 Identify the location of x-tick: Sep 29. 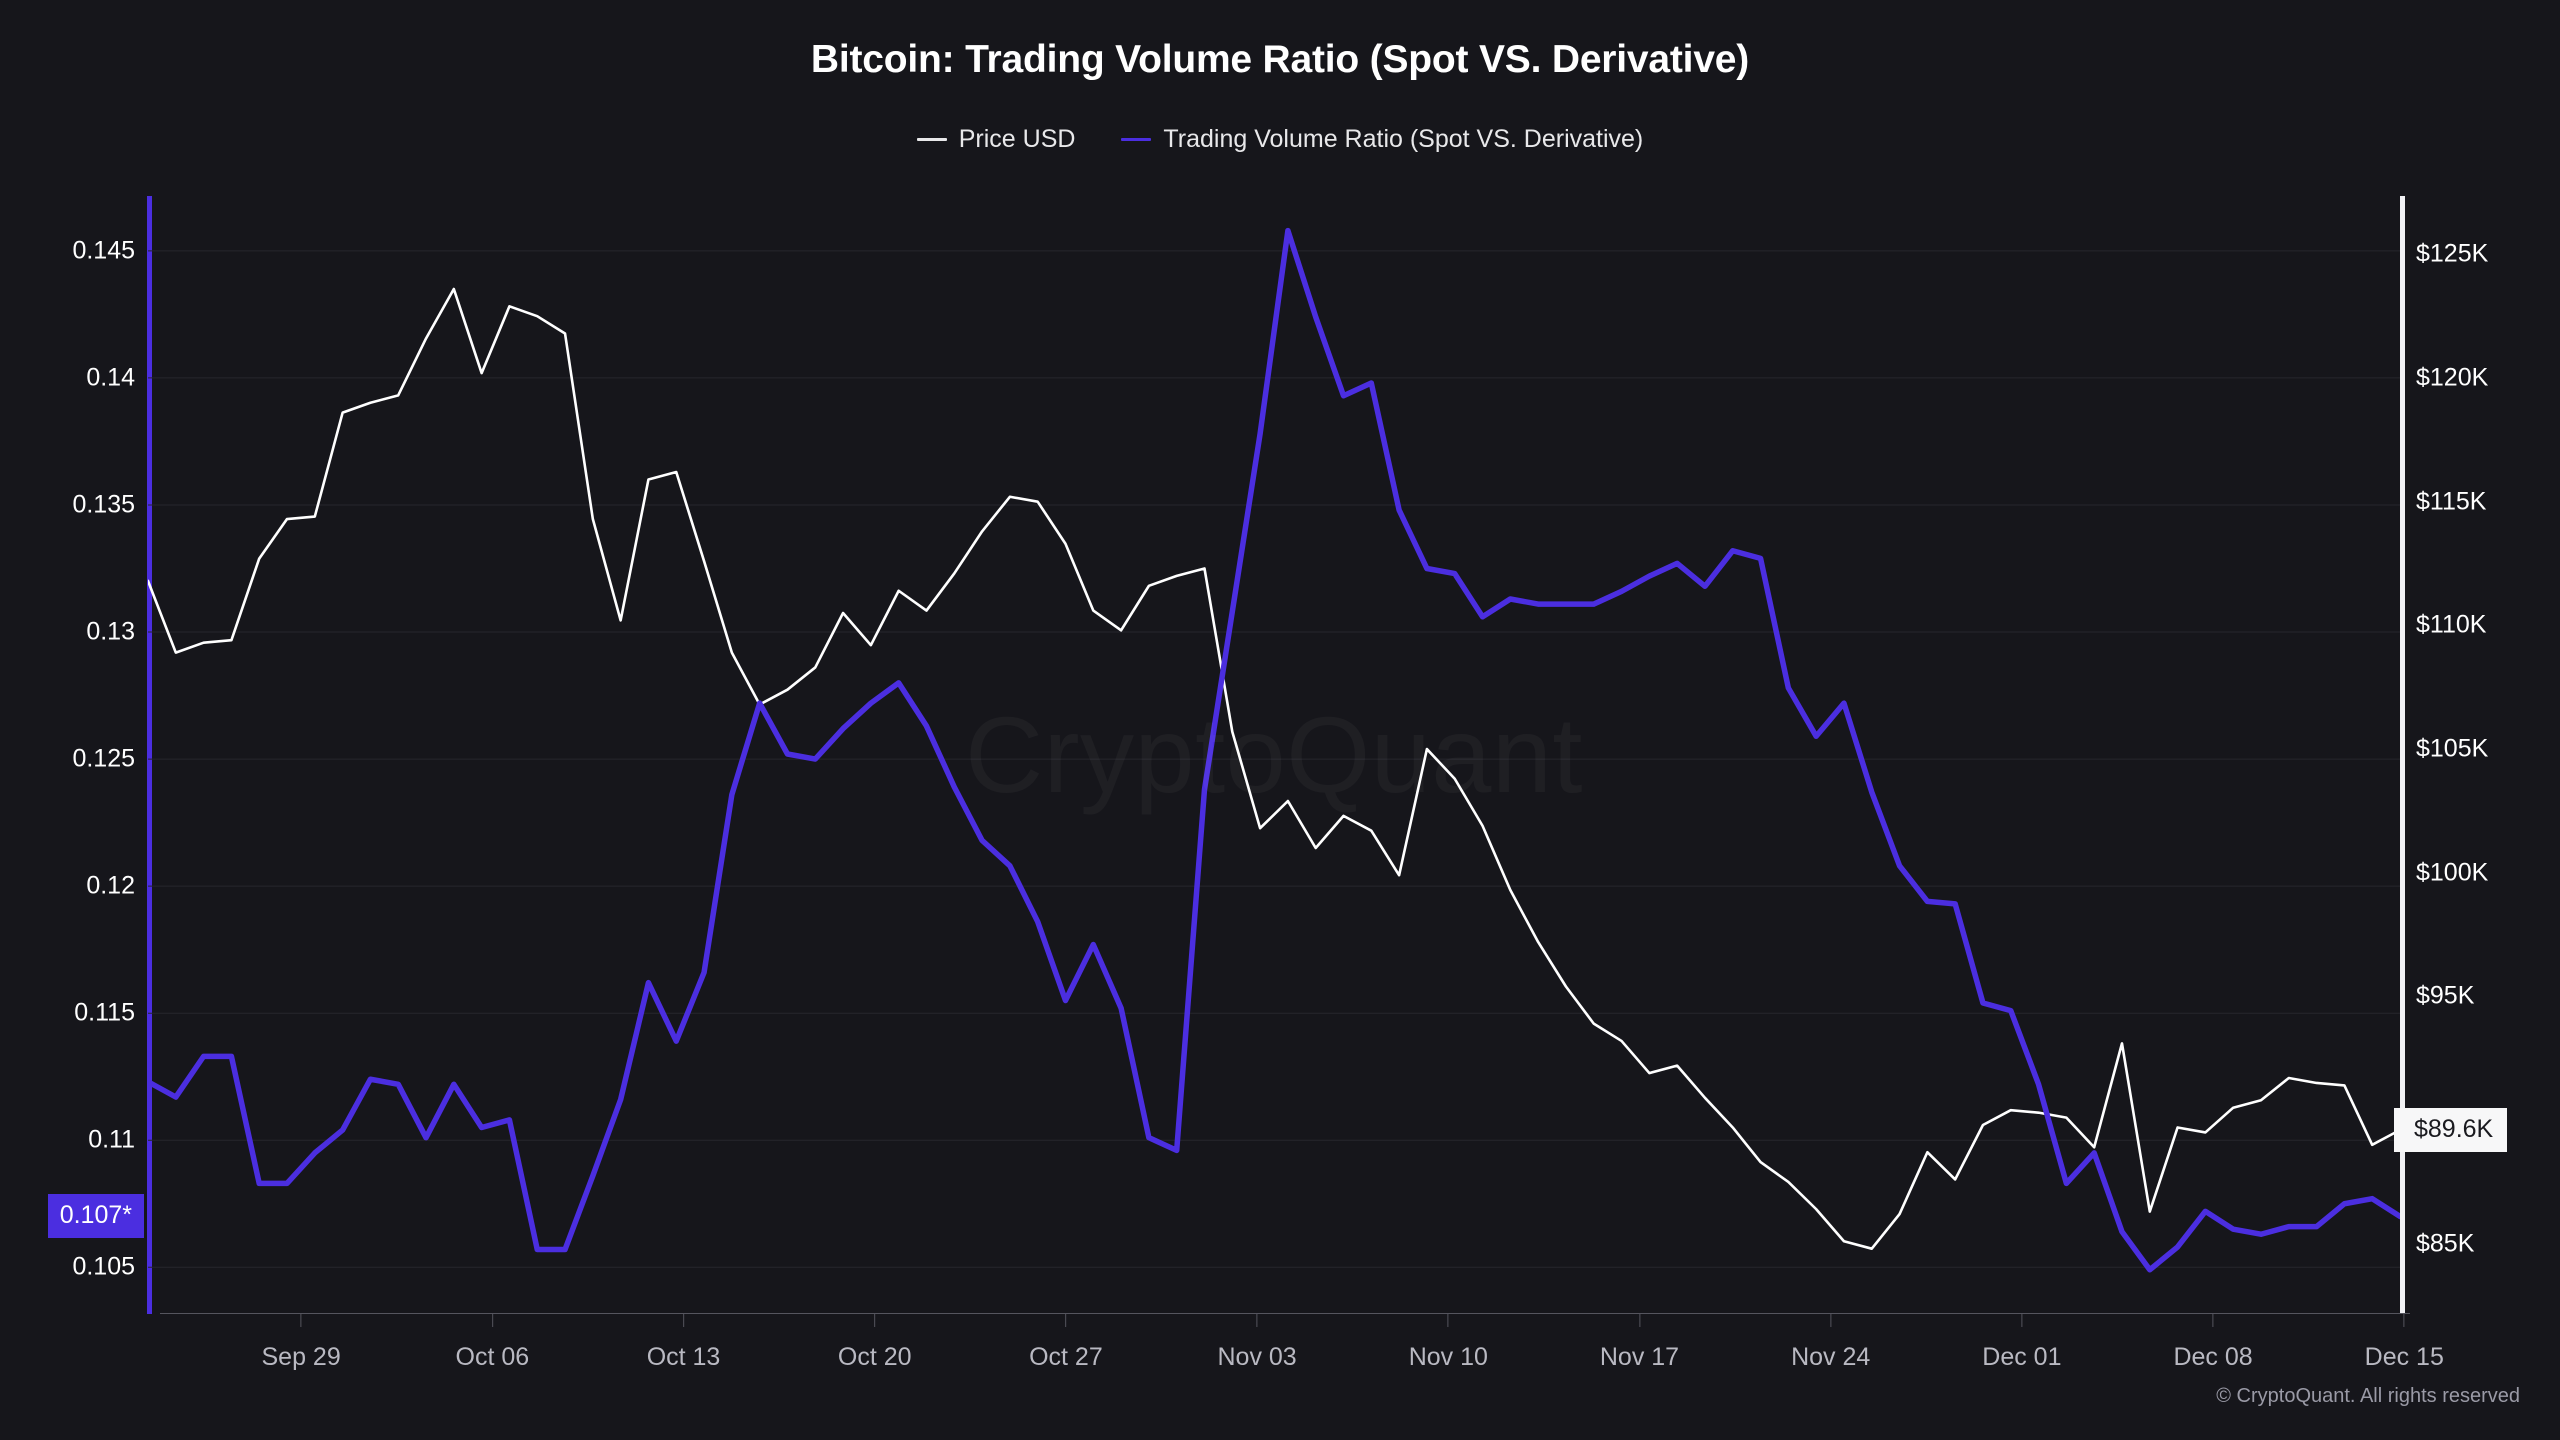
(301, 1342).